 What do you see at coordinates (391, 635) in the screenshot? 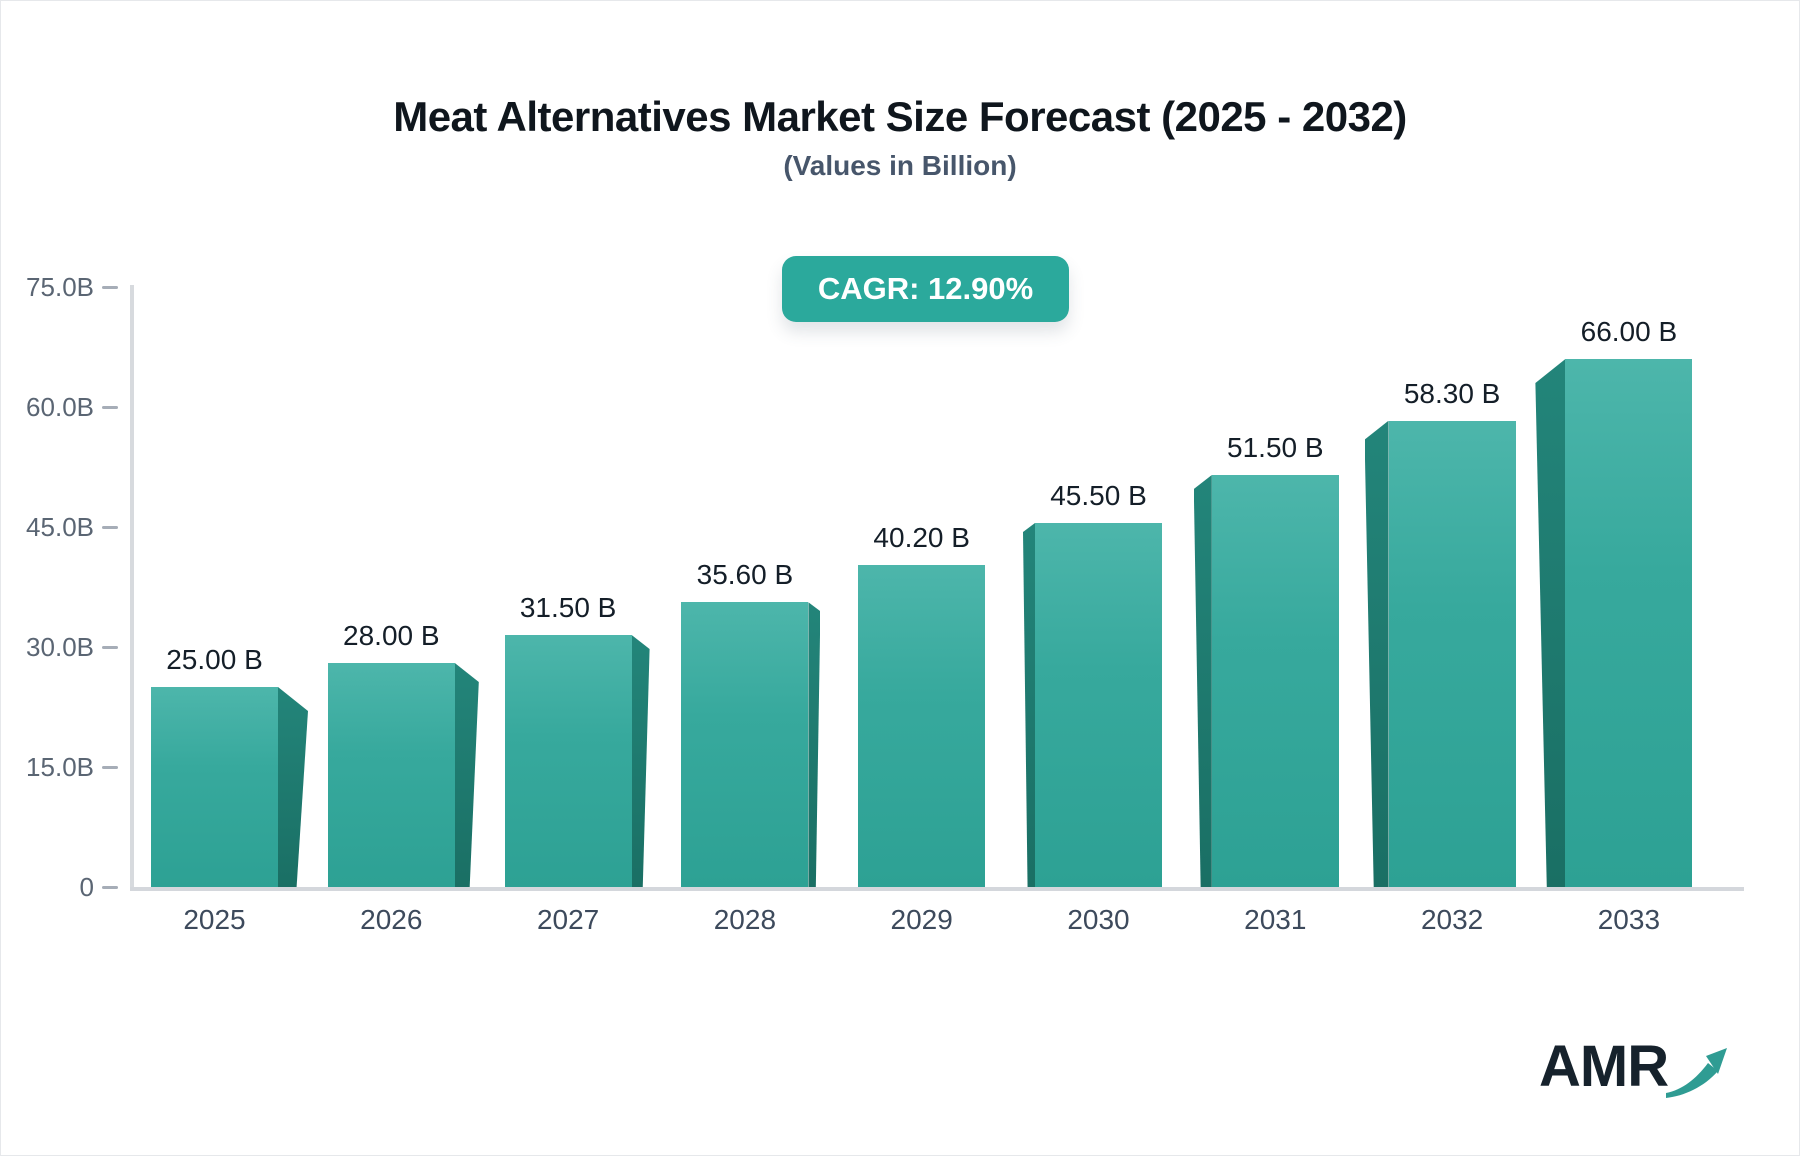
I see `bar-value-label: 28.00 B` at bounding box center [391, 635].